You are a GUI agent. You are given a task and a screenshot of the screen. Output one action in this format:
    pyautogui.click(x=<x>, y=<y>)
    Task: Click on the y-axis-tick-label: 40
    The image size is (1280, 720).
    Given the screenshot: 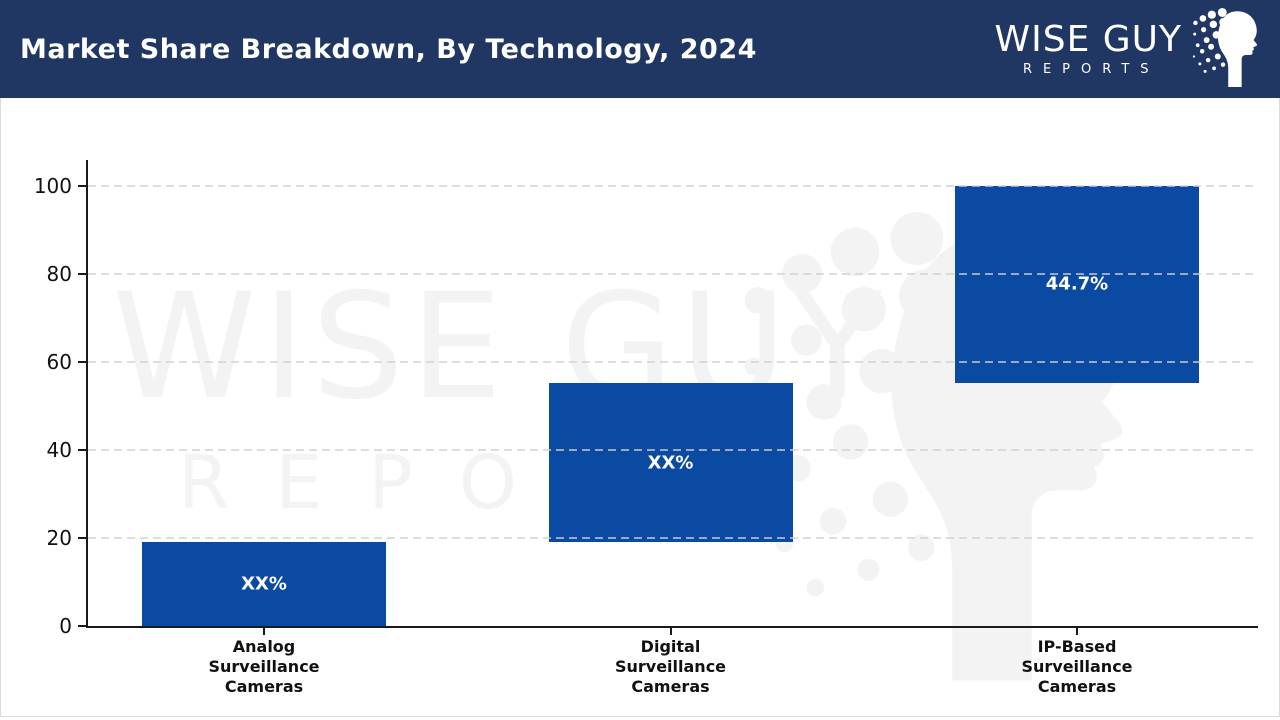 What is the action you would take?
    pyautogui.click(x=59, y=450)
    